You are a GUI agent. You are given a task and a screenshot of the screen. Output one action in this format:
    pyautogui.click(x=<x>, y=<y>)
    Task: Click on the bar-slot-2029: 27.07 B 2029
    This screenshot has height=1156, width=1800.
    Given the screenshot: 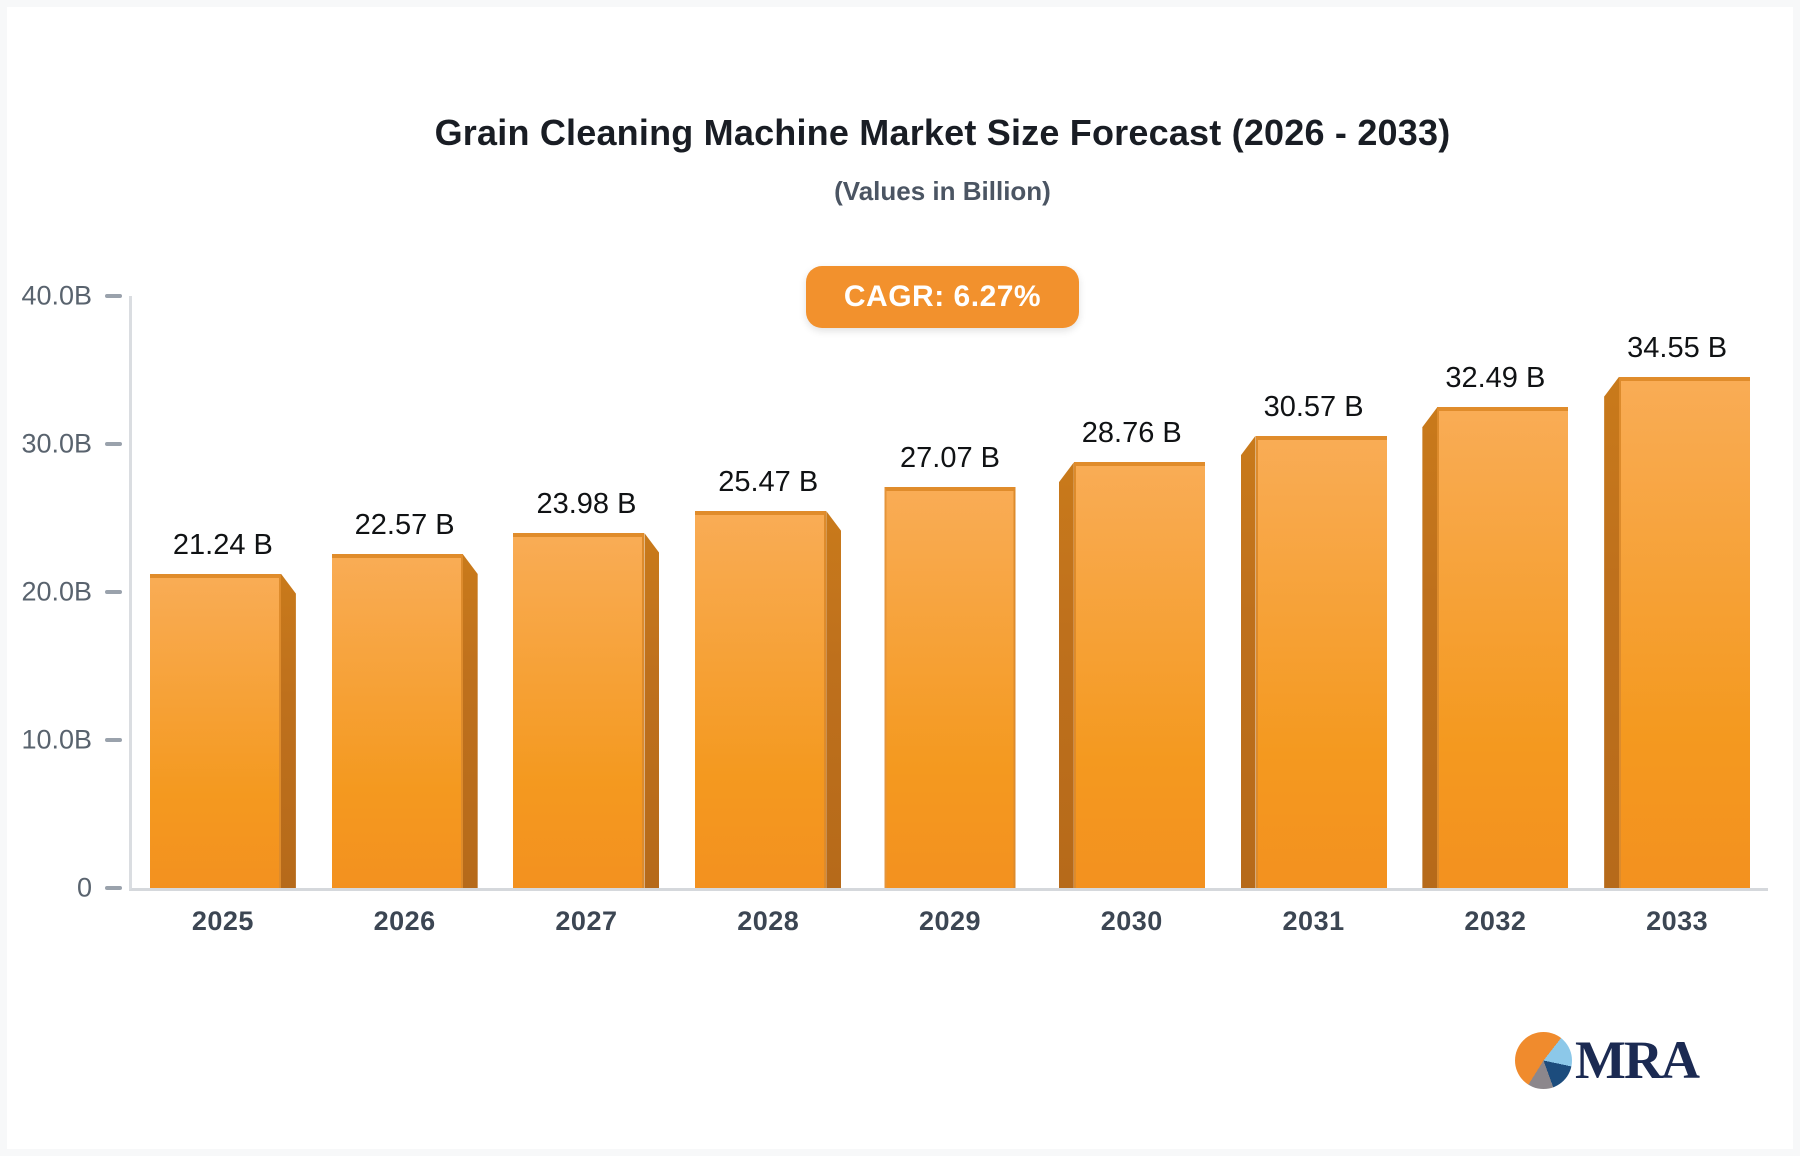 What is the action you would take?
    pyautogui.click(x=950, y=616)
    